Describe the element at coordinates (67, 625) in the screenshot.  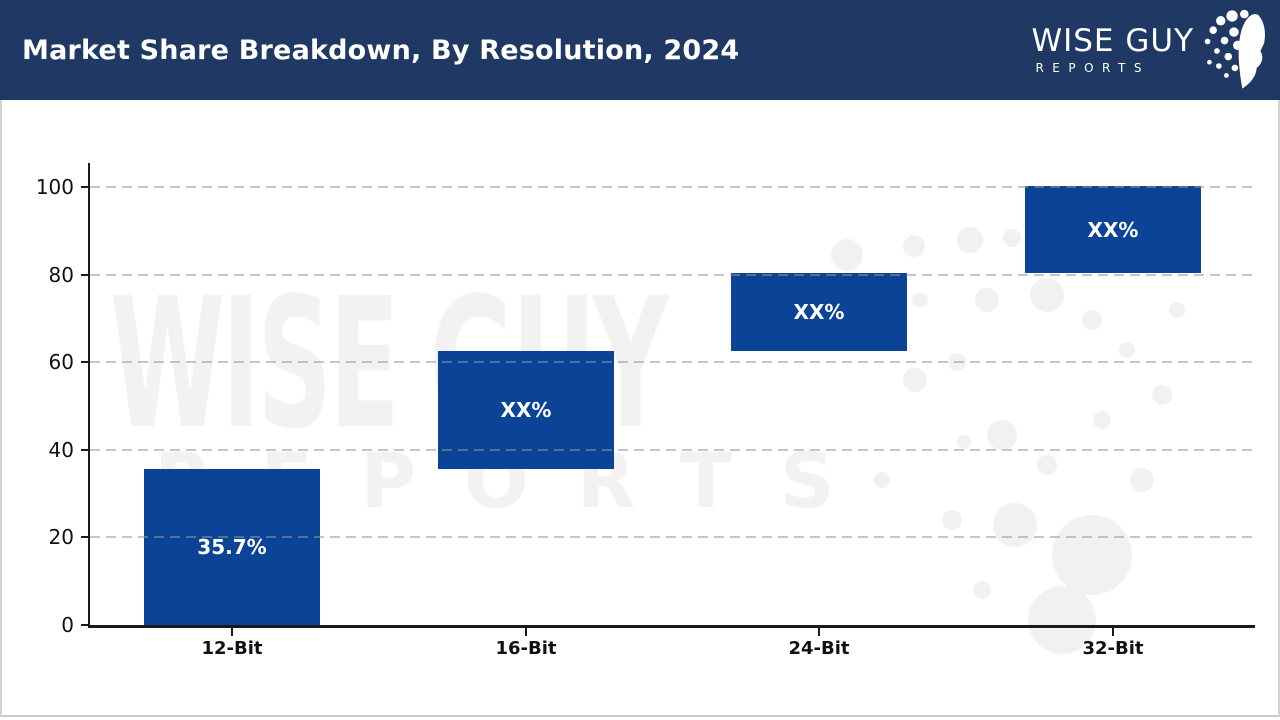
I see `y-tick-label-0: 0` at that location.